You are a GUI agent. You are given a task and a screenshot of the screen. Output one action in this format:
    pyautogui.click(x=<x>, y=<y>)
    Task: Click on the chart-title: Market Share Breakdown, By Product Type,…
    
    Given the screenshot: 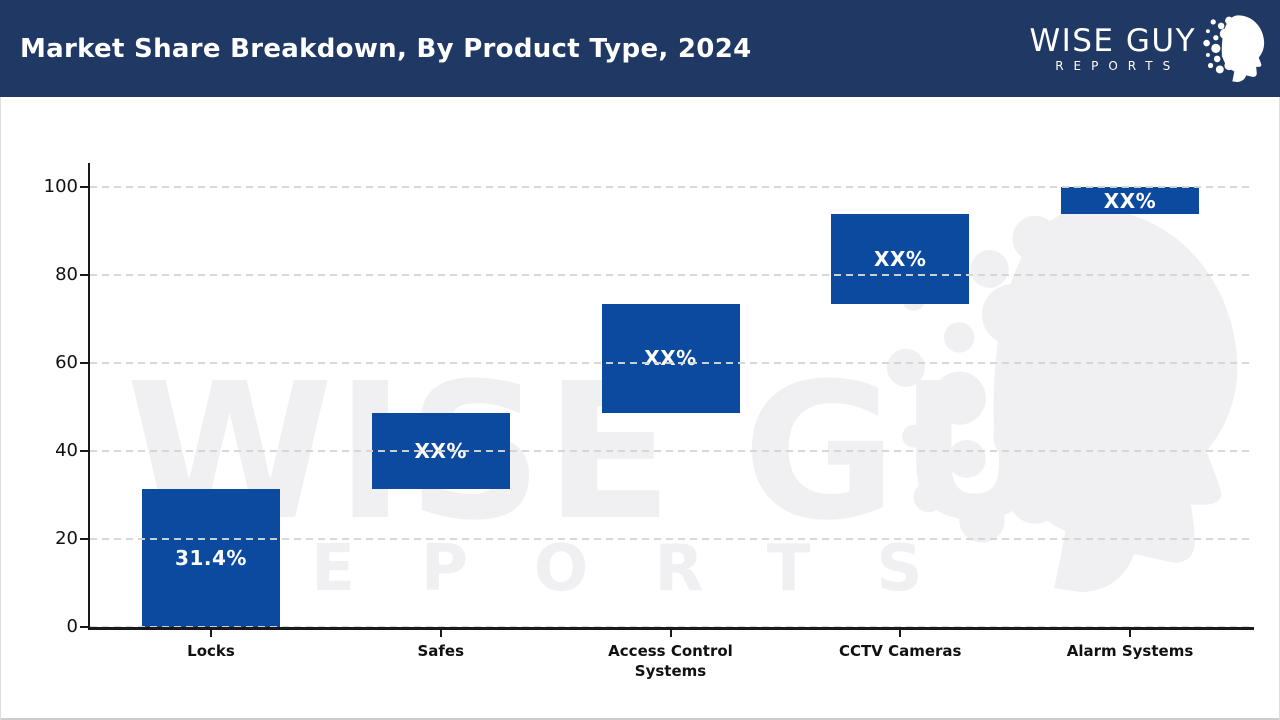 What is the action you would take?
    pyautogui.click(x=386, y=48)
    